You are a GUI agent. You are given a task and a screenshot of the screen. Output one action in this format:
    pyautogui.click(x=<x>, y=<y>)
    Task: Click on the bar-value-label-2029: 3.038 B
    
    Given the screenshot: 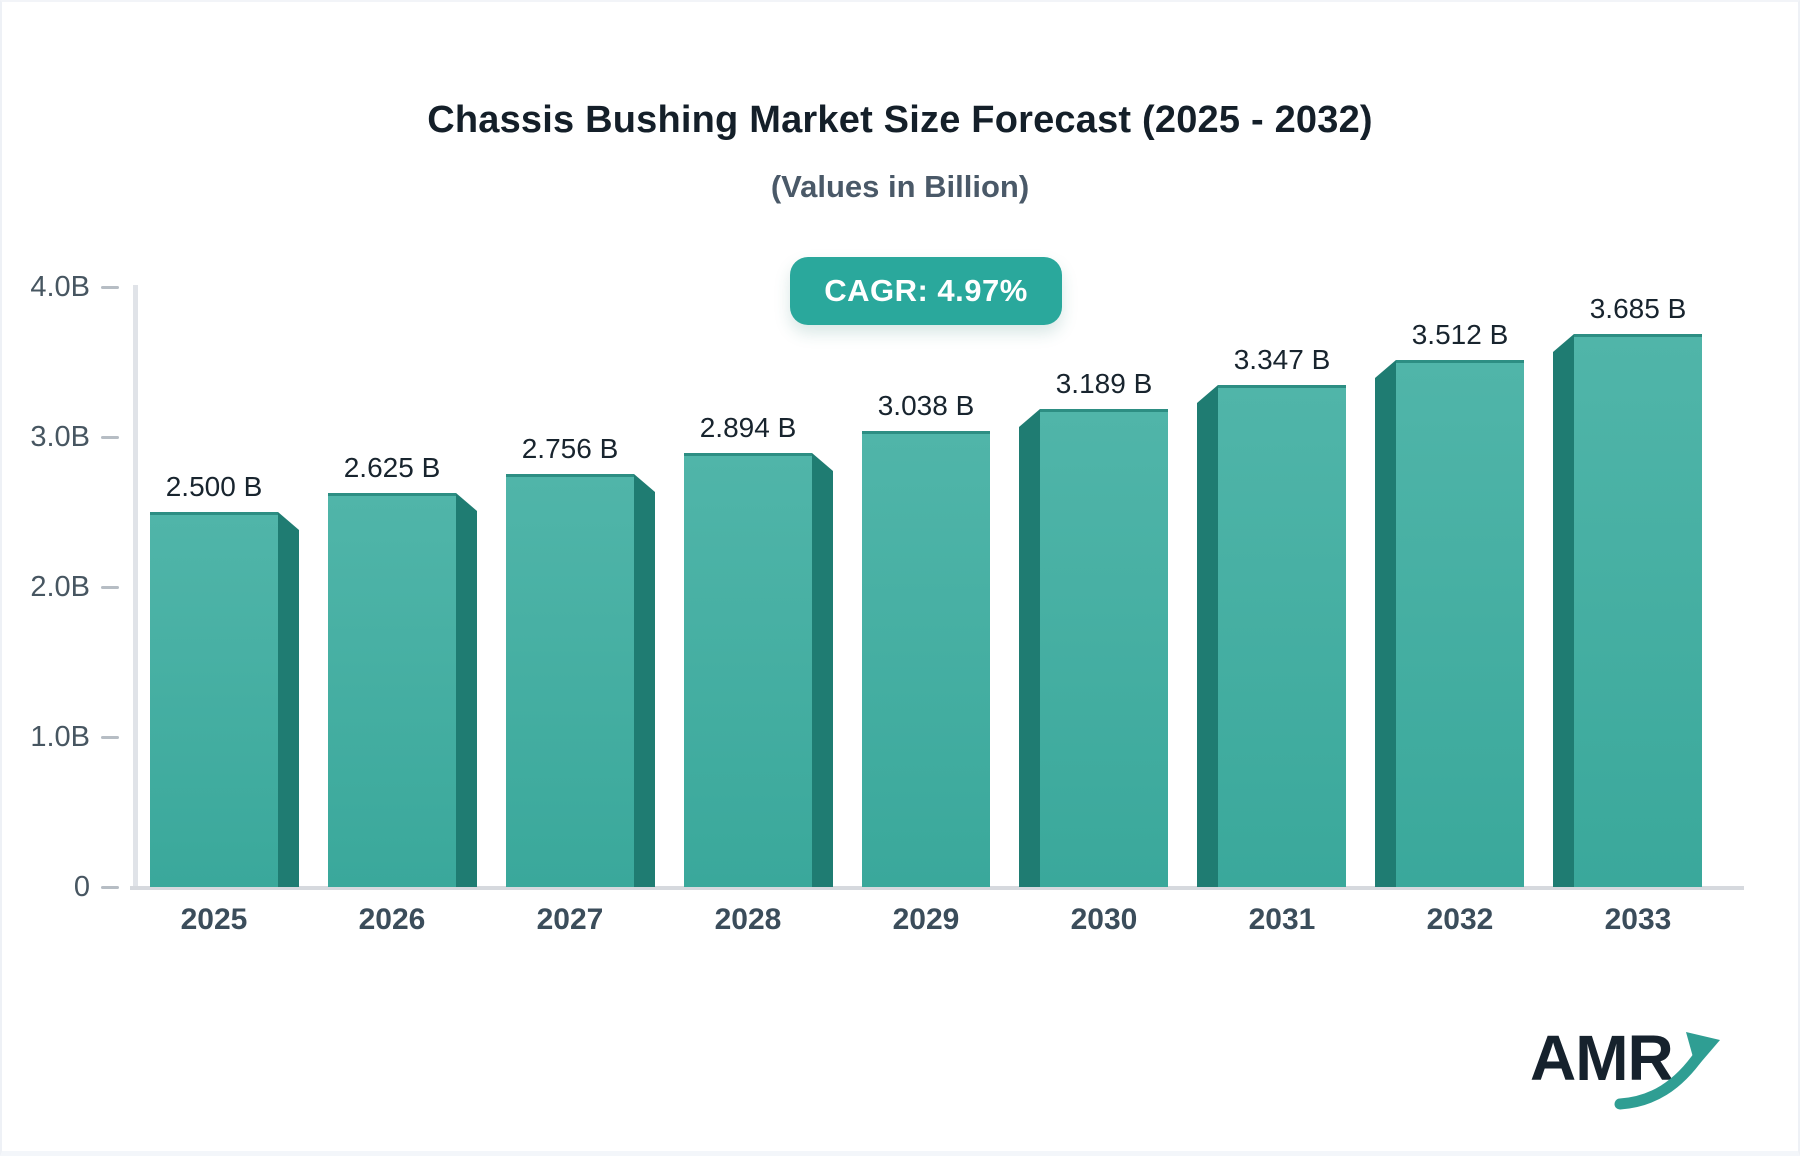 What is the action you would take?
    pyautogui.click(x=926, y=405)
    